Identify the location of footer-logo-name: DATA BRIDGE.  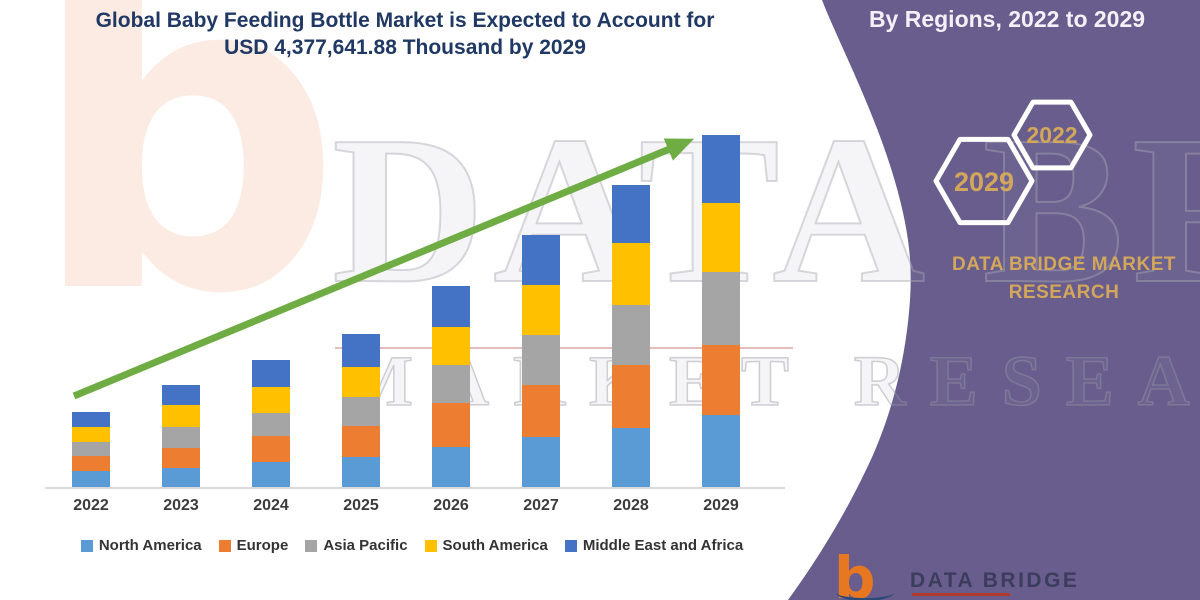
(995, 580).